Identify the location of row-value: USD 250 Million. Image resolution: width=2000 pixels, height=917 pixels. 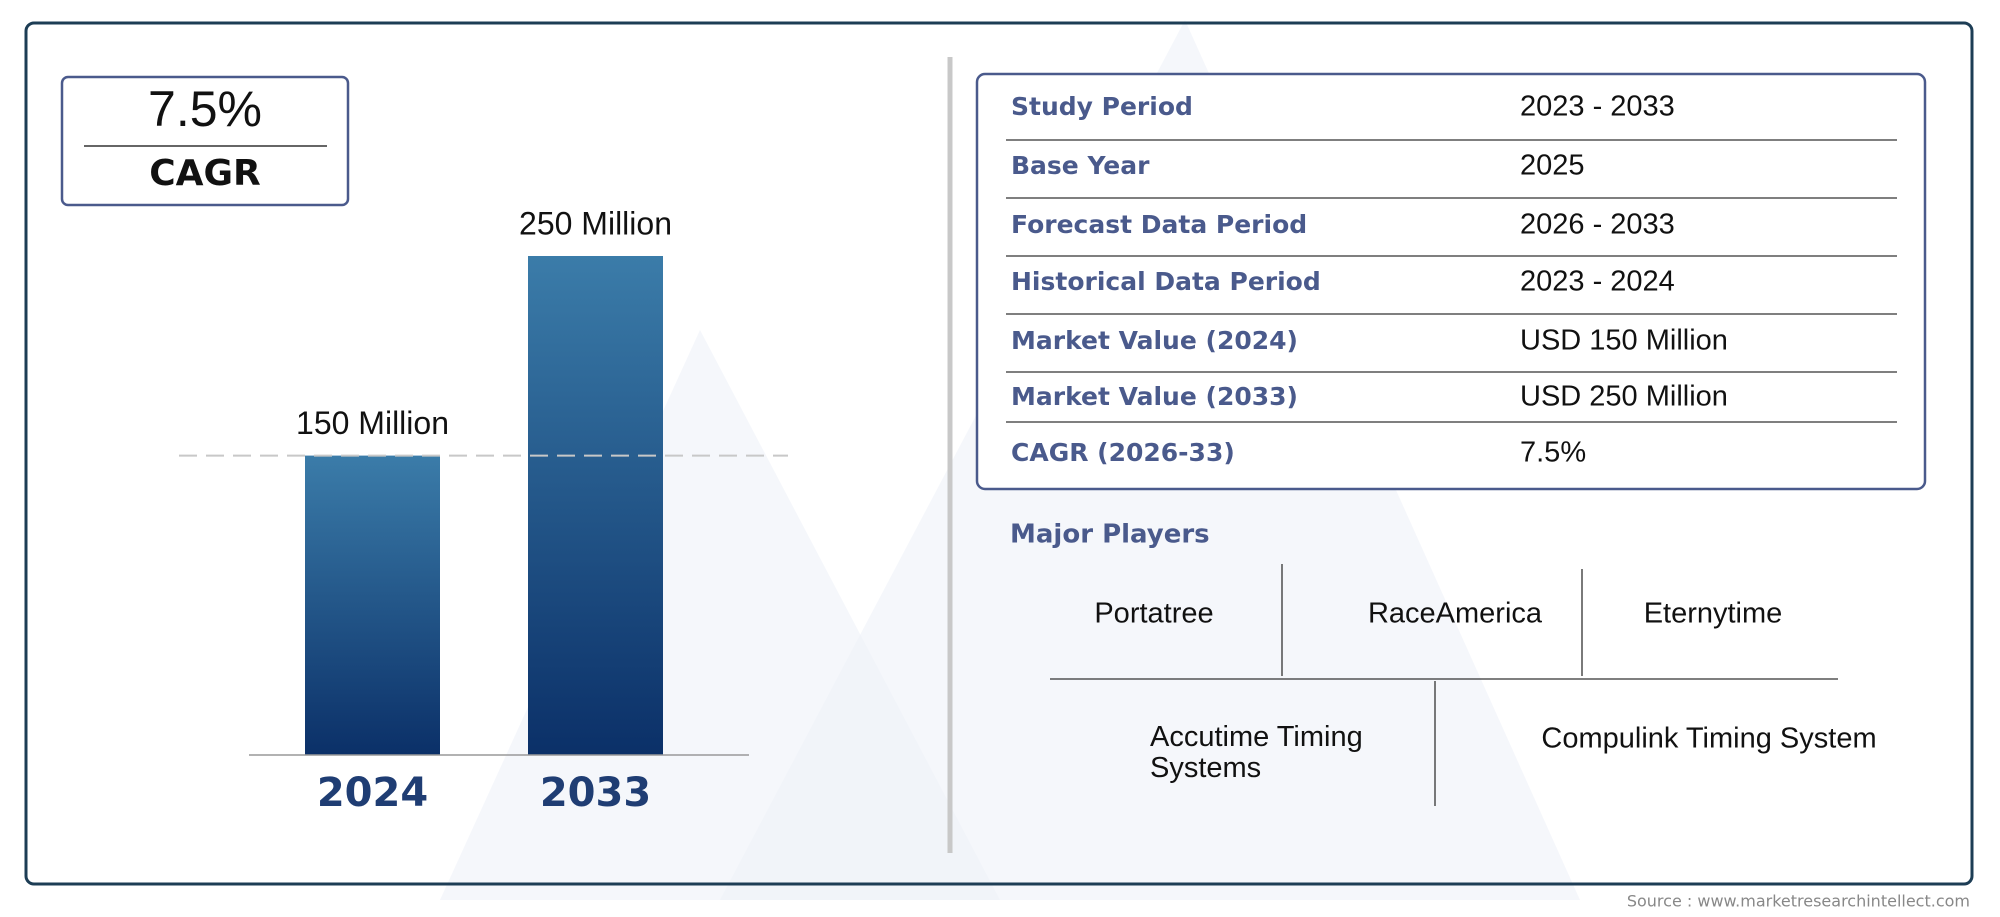
(1624, 397).